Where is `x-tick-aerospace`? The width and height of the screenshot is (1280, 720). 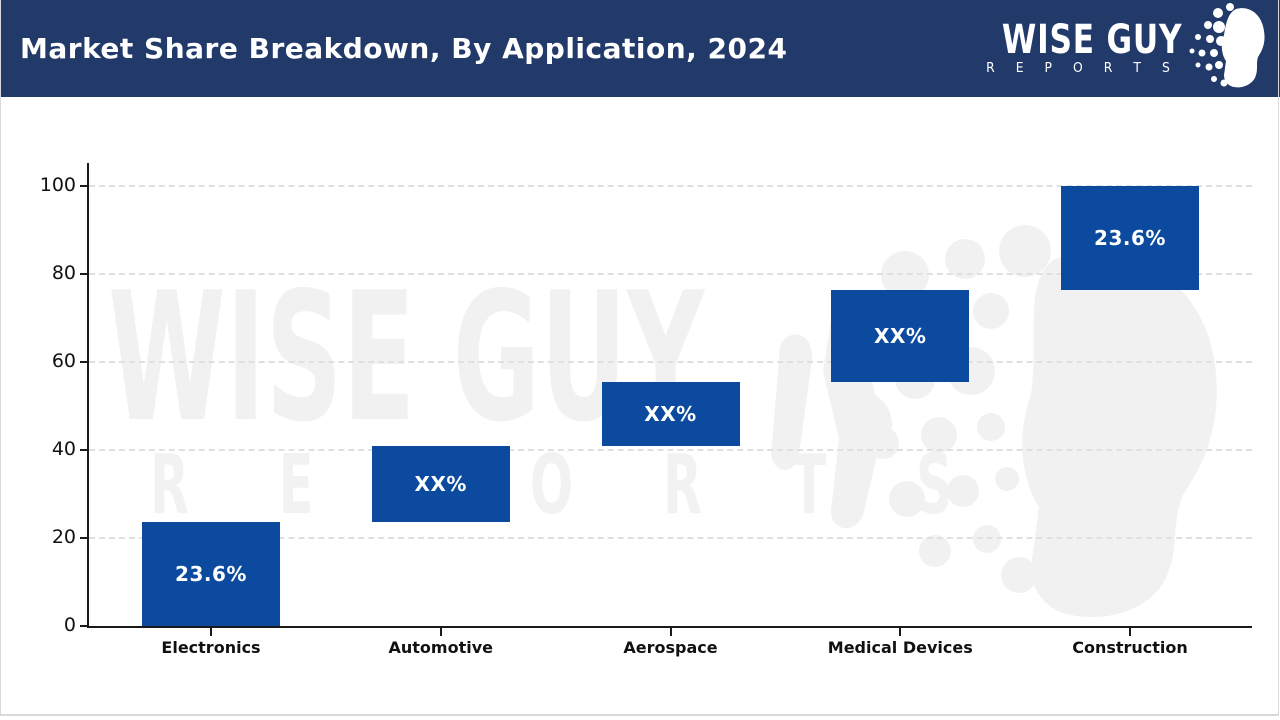 x-tick-aerospace is located at coordinates (670, 632).